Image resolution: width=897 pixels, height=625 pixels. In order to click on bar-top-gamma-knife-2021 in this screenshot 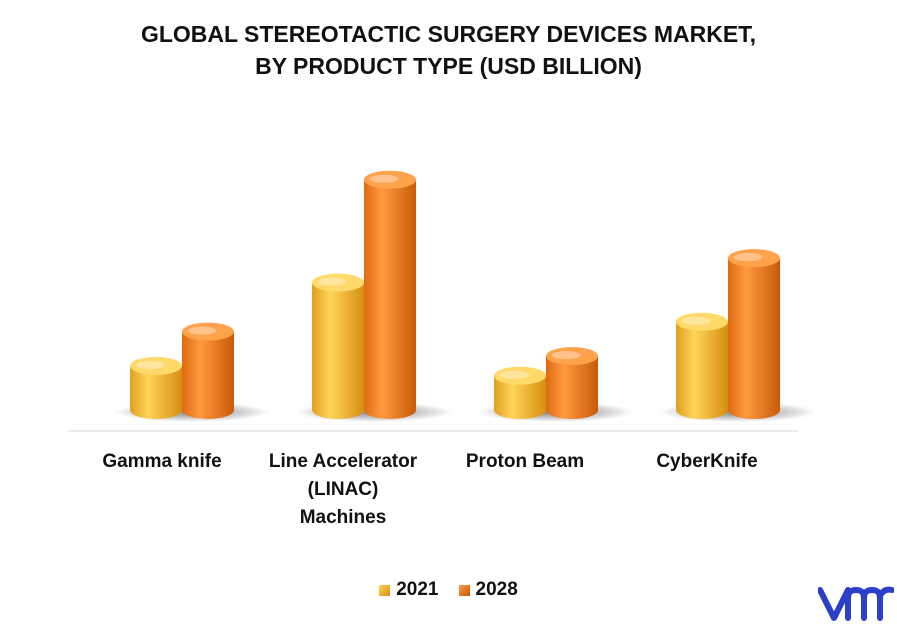, I will do `click(156, 365)`.